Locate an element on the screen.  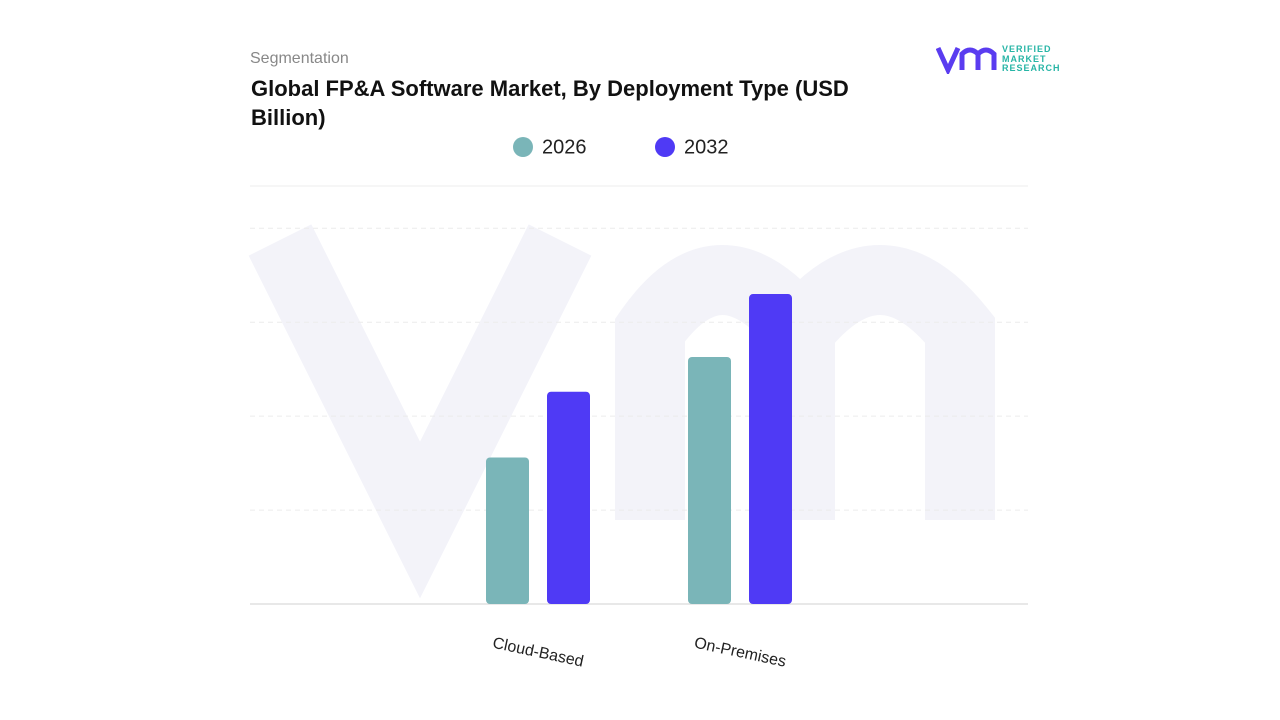
legend-label: 2032 is located at coordinates (706, 147).